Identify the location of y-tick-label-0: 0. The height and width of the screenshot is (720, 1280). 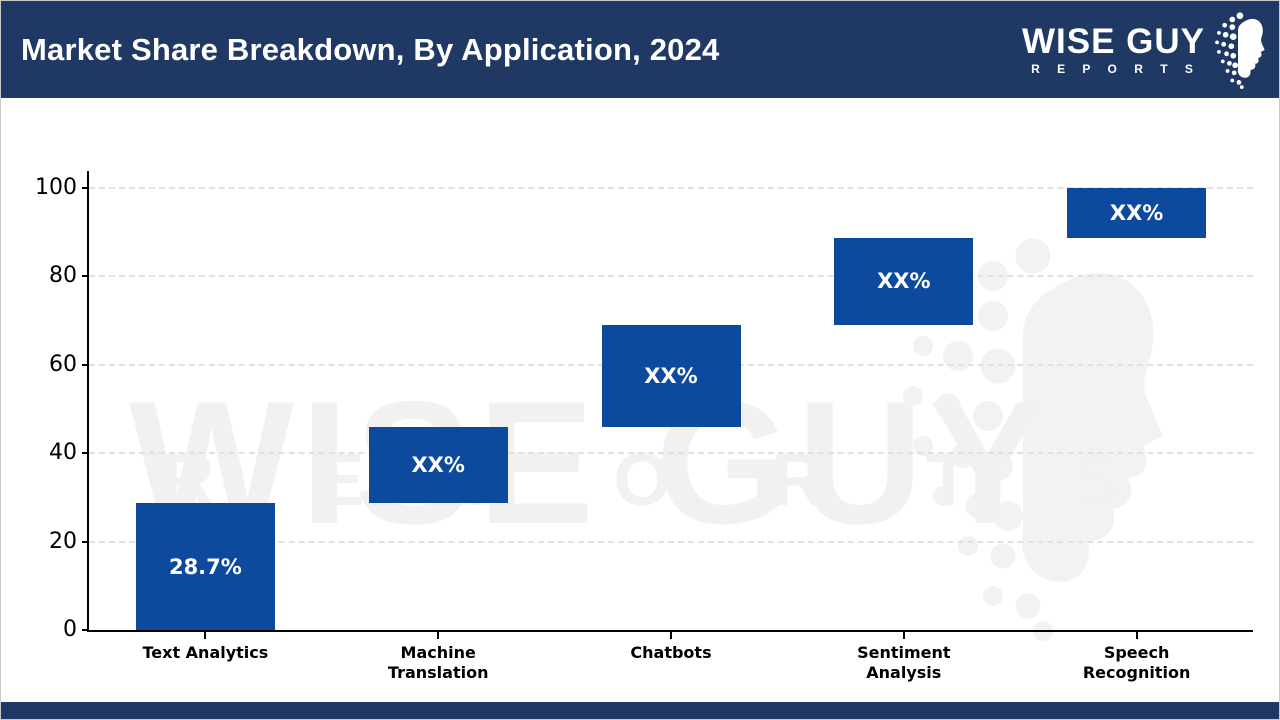
(70, 629).